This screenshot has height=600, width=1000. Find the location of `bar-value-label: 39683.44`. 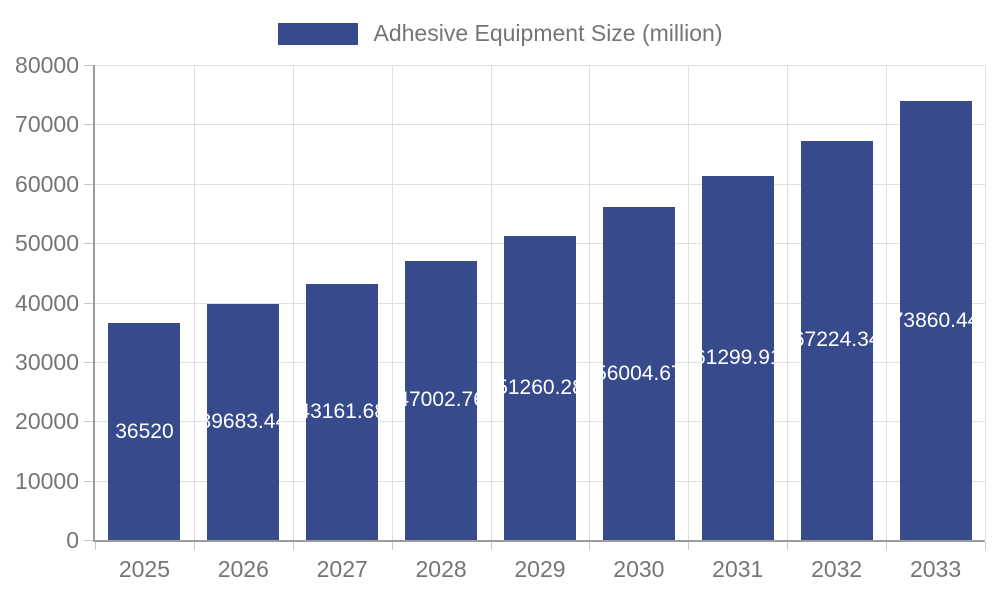

bar-value-label: 39683.44 is located at coordinates (243, 422).